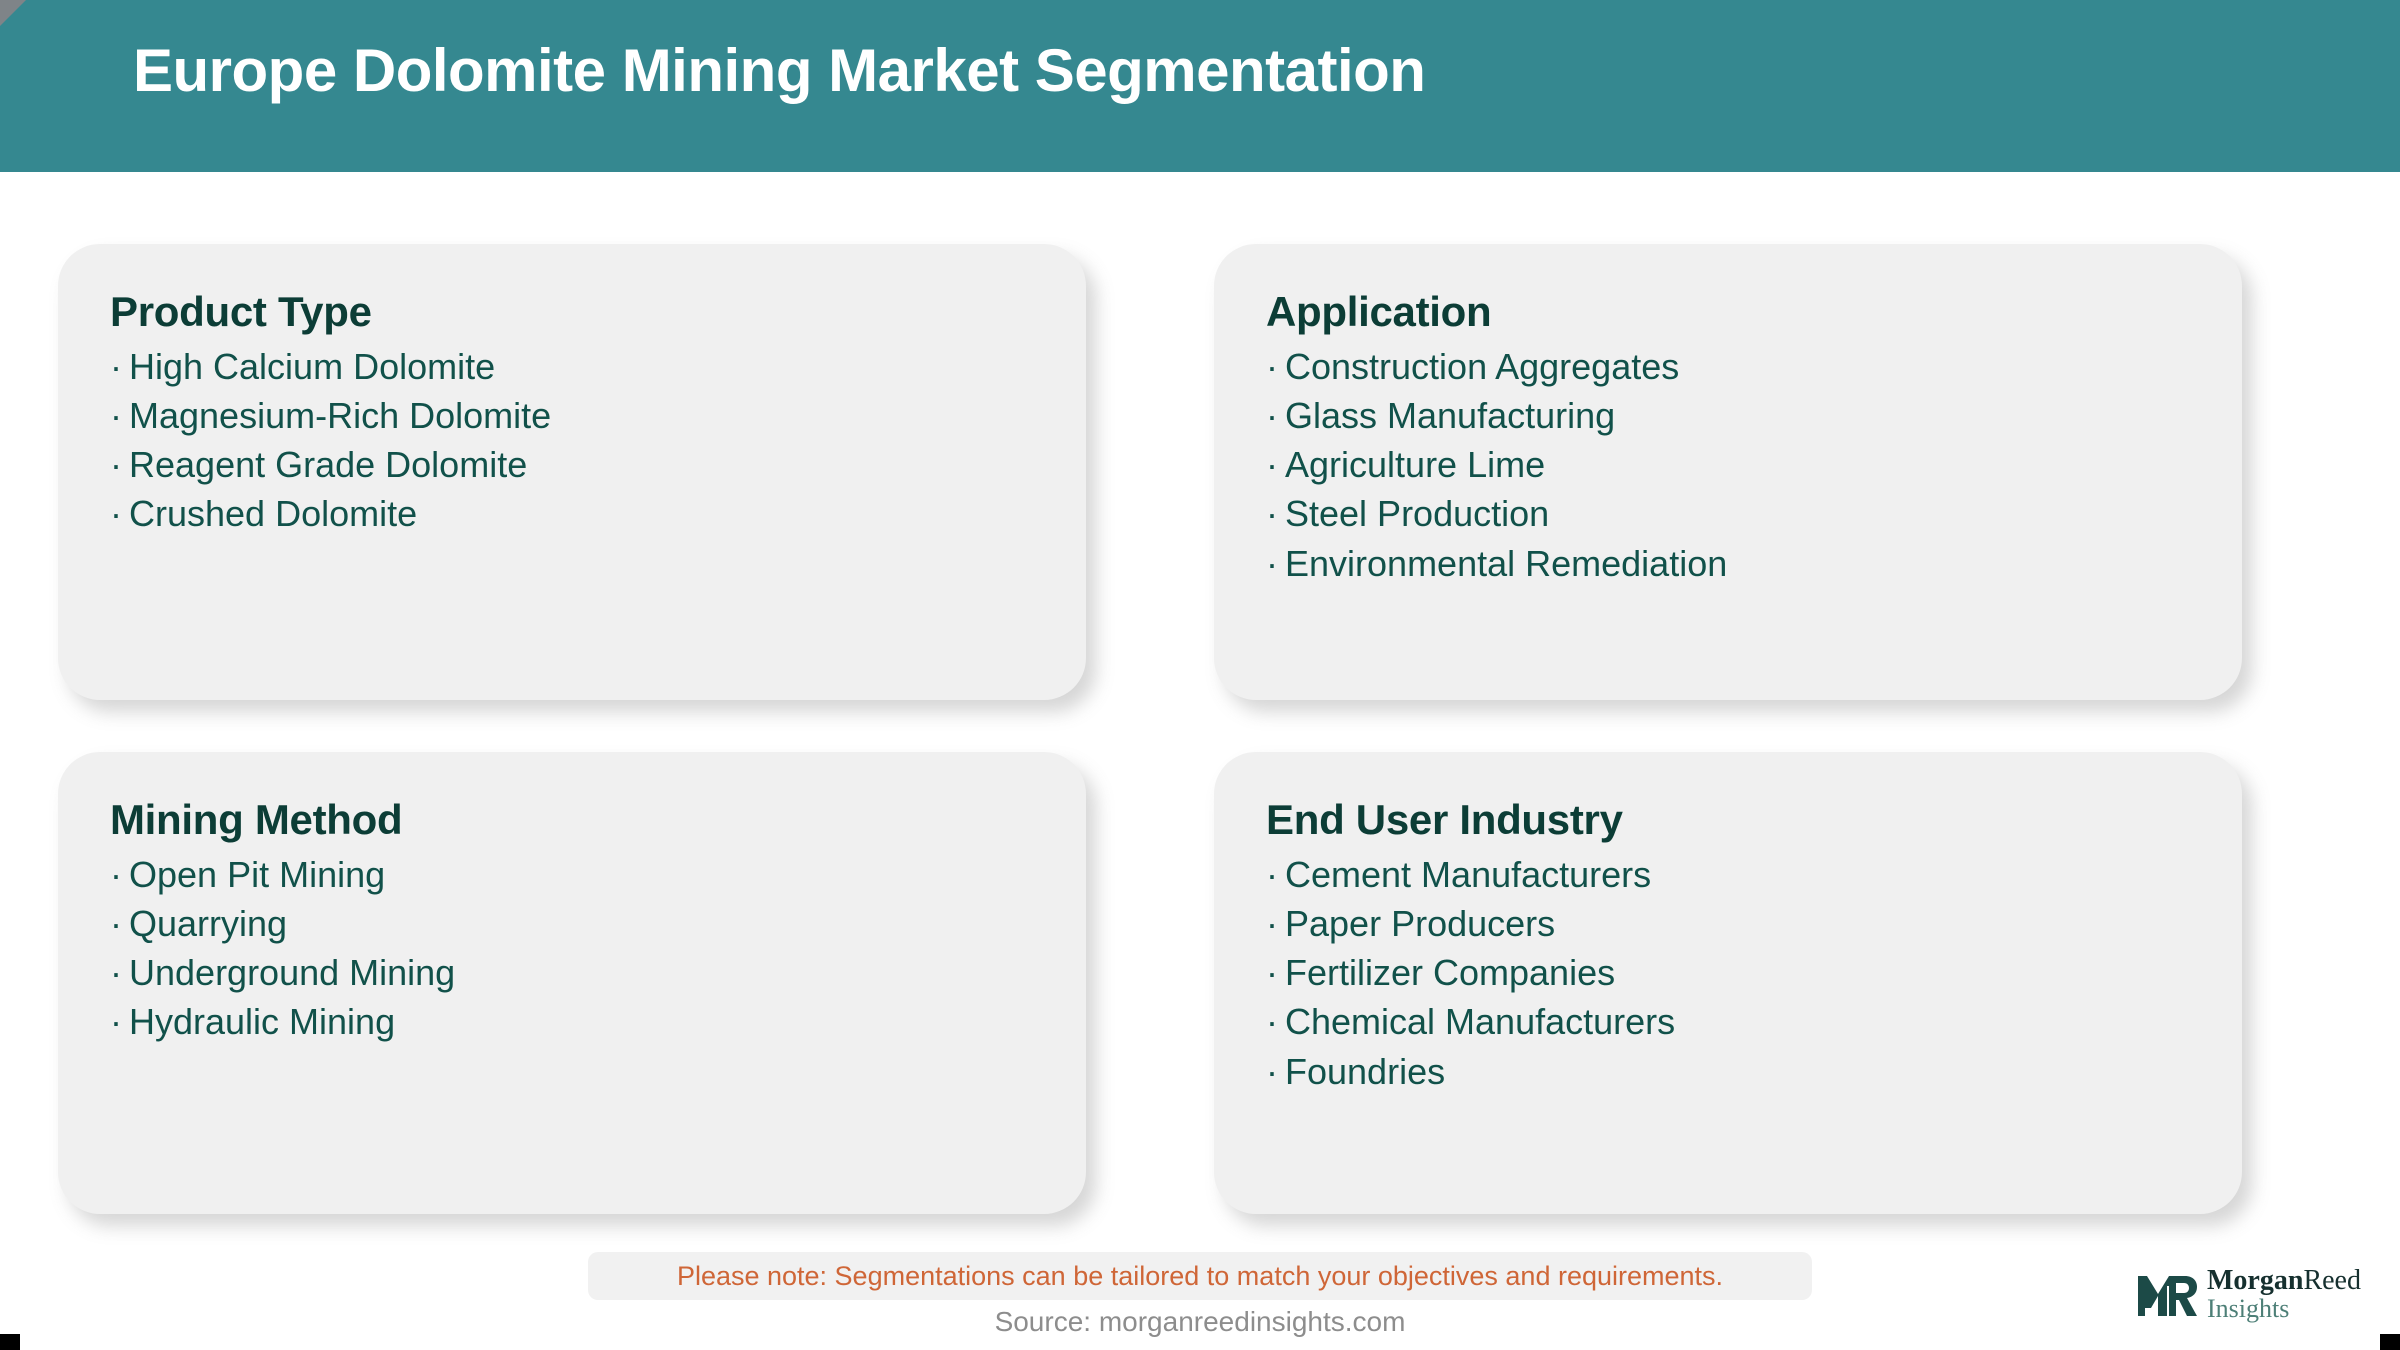 Image resolution: width=2400 pixels, height=1350 pixels. Describe the element at coordinates (1728, 1021) in the screenshot. I see `list-item: · Chemical Manufacturers` at that location.